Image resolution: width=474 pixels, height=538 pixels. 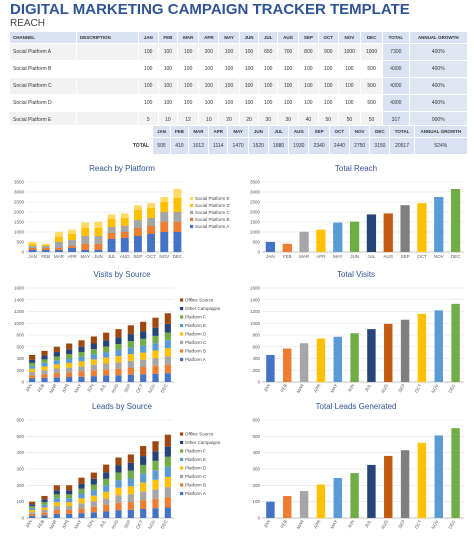 What do you see at coordinates (43, 120) in the screenshot?
I see `channel-cell: Social Platform E` at bounding box center [43, 120].